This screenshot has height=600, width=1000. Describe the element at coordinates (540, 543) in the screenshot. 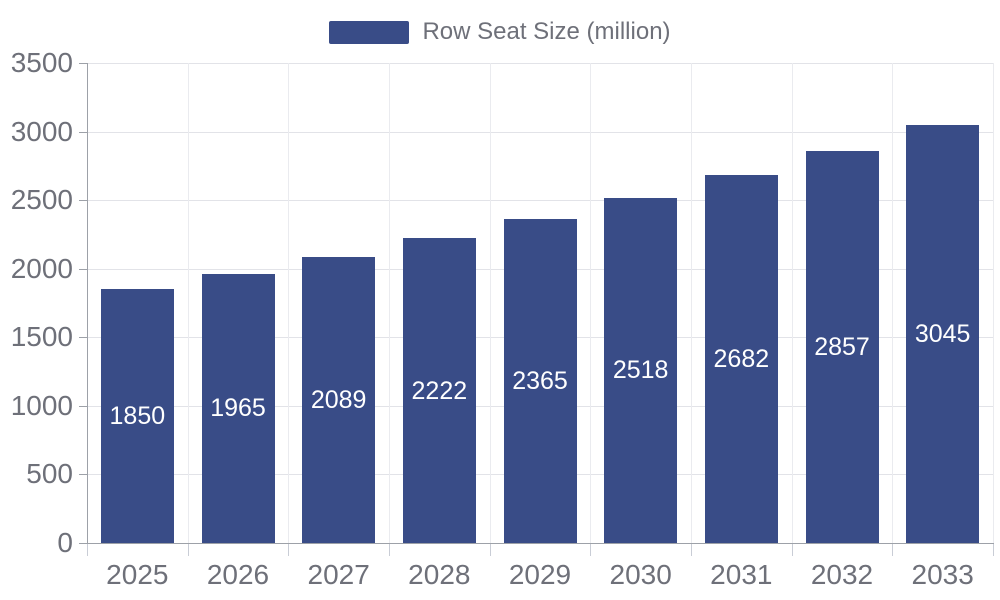

I see `x-axis-line` at that location.